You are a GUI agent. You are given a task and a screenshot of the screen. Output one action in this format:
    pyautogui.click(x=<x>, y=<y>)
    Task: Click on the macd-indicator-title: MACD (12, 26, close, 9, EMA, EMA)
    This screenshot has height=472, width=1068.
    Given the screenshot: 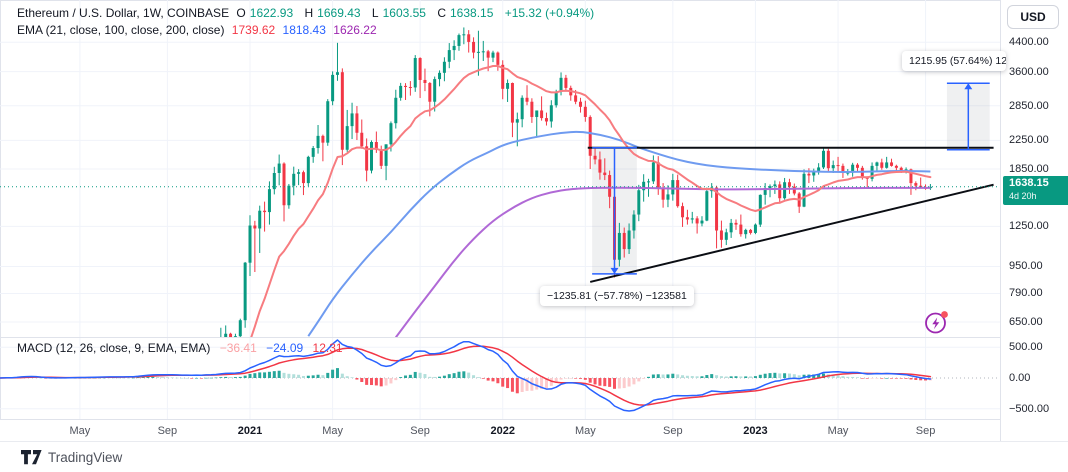 What is the action you would take?
    pyautogui.click(x=114, y=348)
    